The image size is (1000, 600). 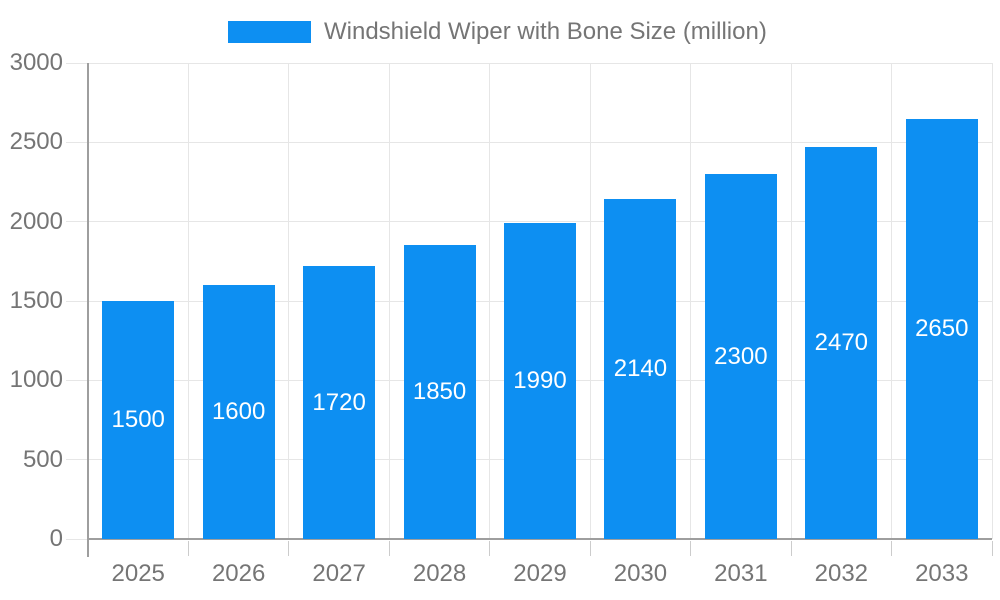 I want to click on x-tick-label: 2033, so click(x=942, y=573).